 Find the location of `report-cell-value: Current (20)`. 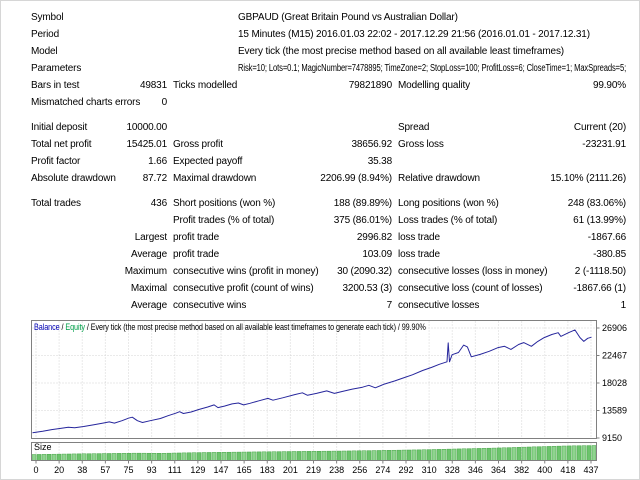

report-cell-value: Current (20) is located at coordinates (599, 127).